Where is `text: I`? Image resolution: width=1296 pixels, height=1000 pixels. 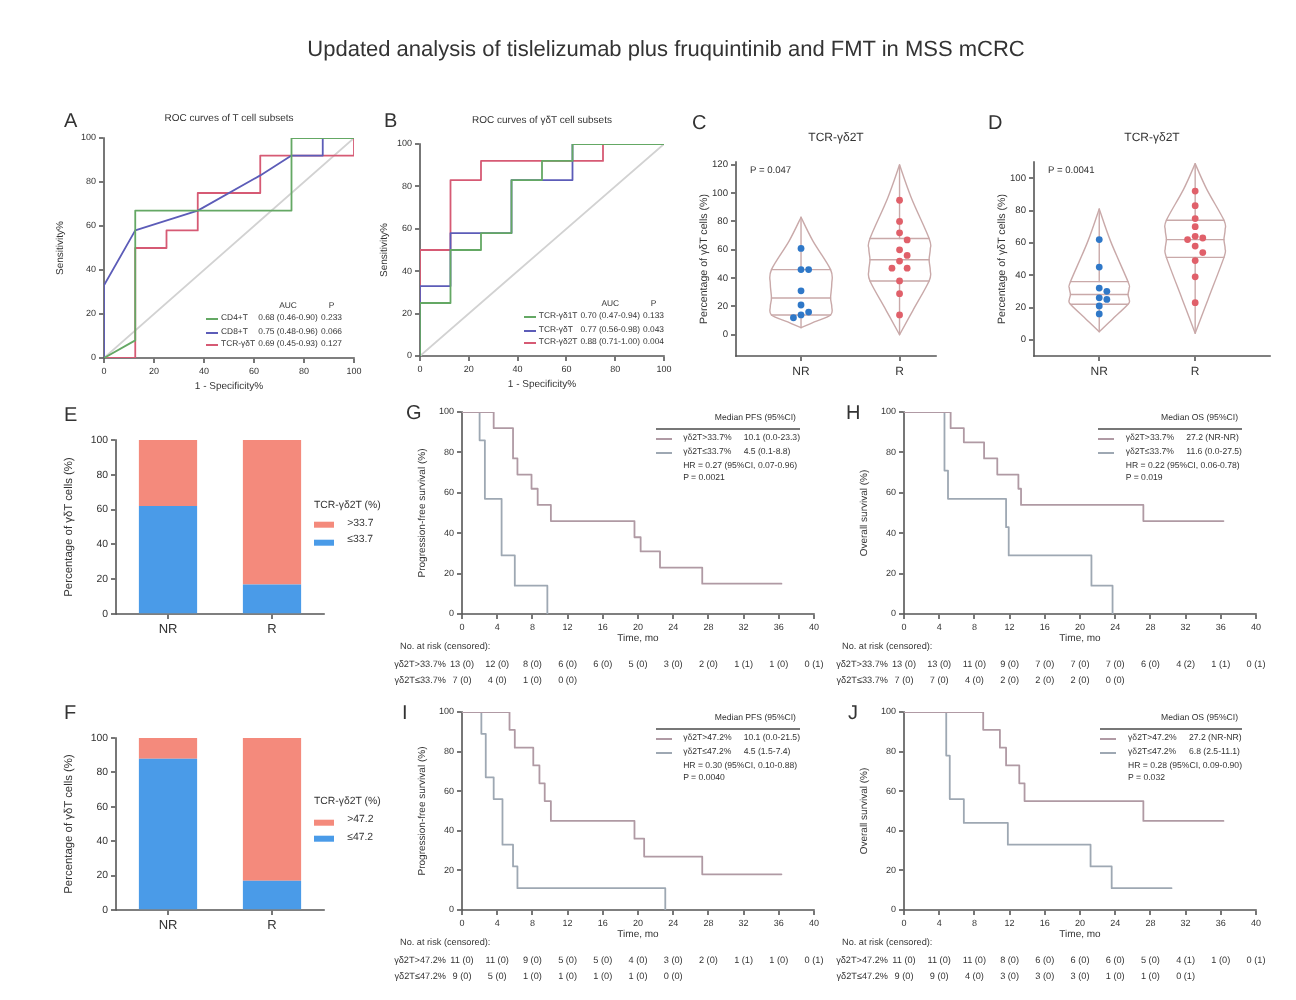 text: I is located at coordinates (405, 714).